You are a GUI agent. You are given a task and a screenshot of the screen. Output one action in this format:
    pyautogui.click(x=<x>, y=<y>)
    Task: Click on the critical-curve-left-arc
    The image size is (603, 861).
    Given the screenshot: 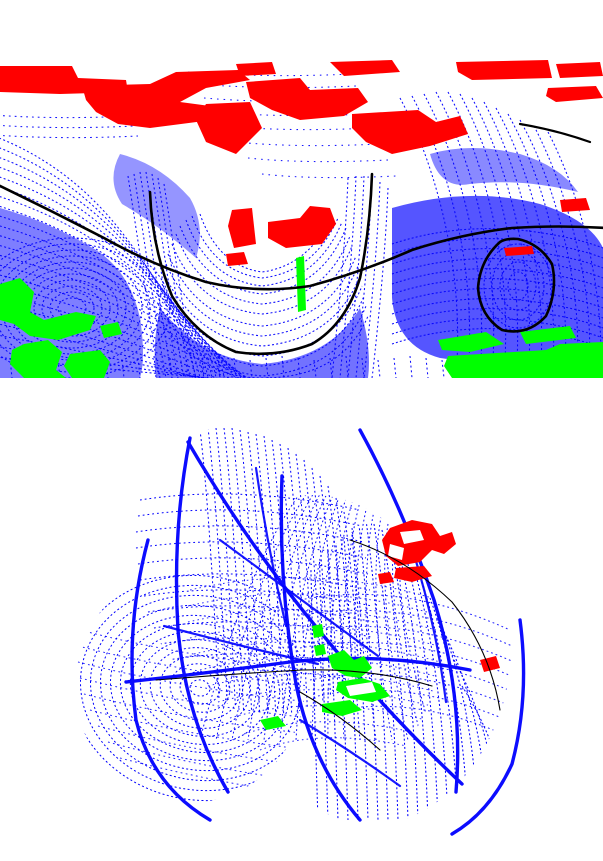 What is the action you would take?
    pyautogui.click(x=301, y=237)
    